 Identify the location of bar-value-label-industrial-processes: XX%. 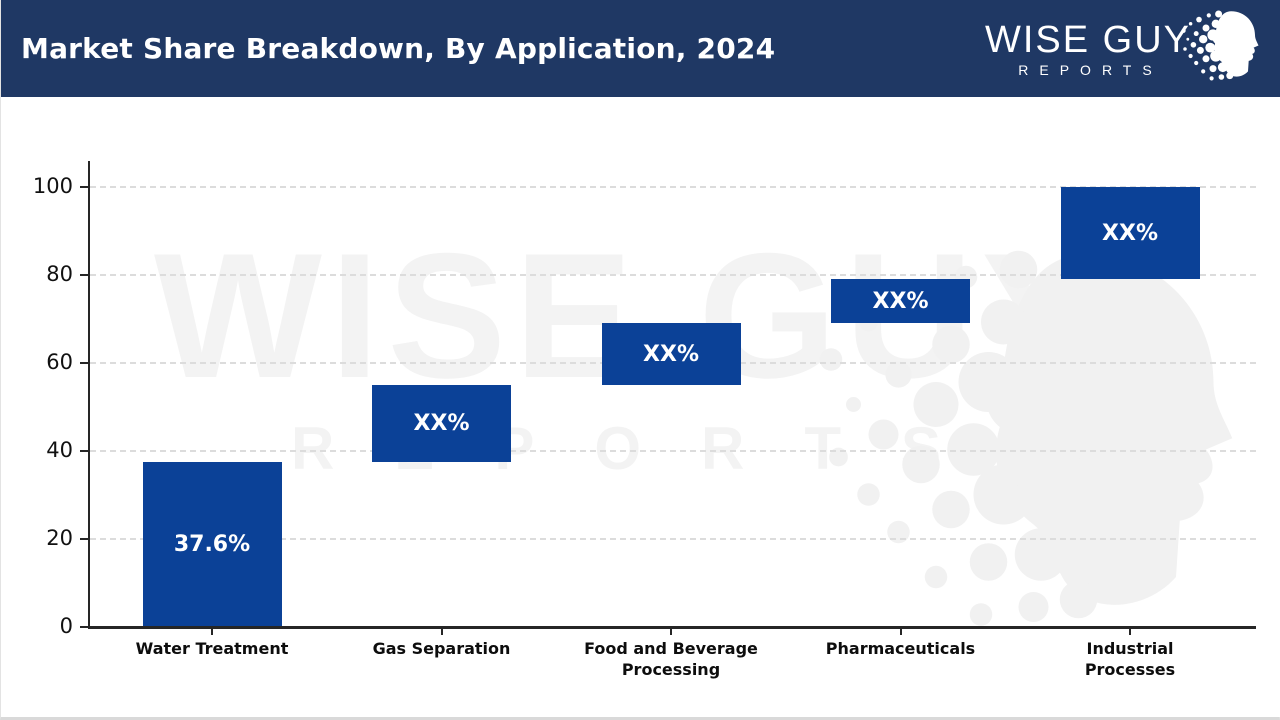
(1130, 233).